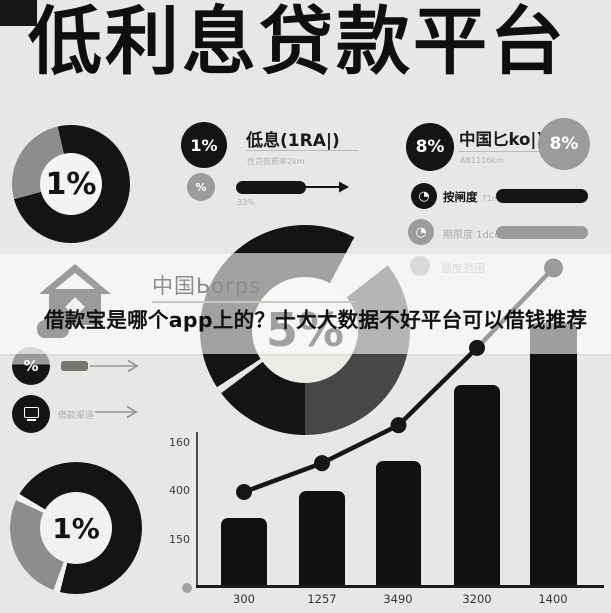 This screenshot has width=611, height=613. Describe the element at coordinates (472, 235) in the screenshot. I see `row2-label: 期限度 1dcd` at that location.